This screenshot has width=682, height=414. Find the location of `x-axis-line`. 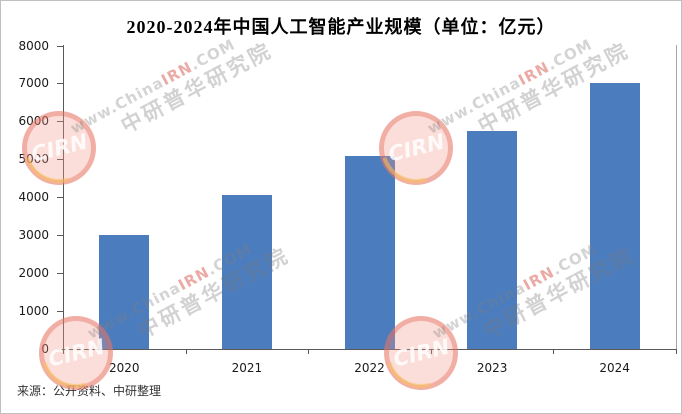

x-axis-line is located at coordinates (370, 349).